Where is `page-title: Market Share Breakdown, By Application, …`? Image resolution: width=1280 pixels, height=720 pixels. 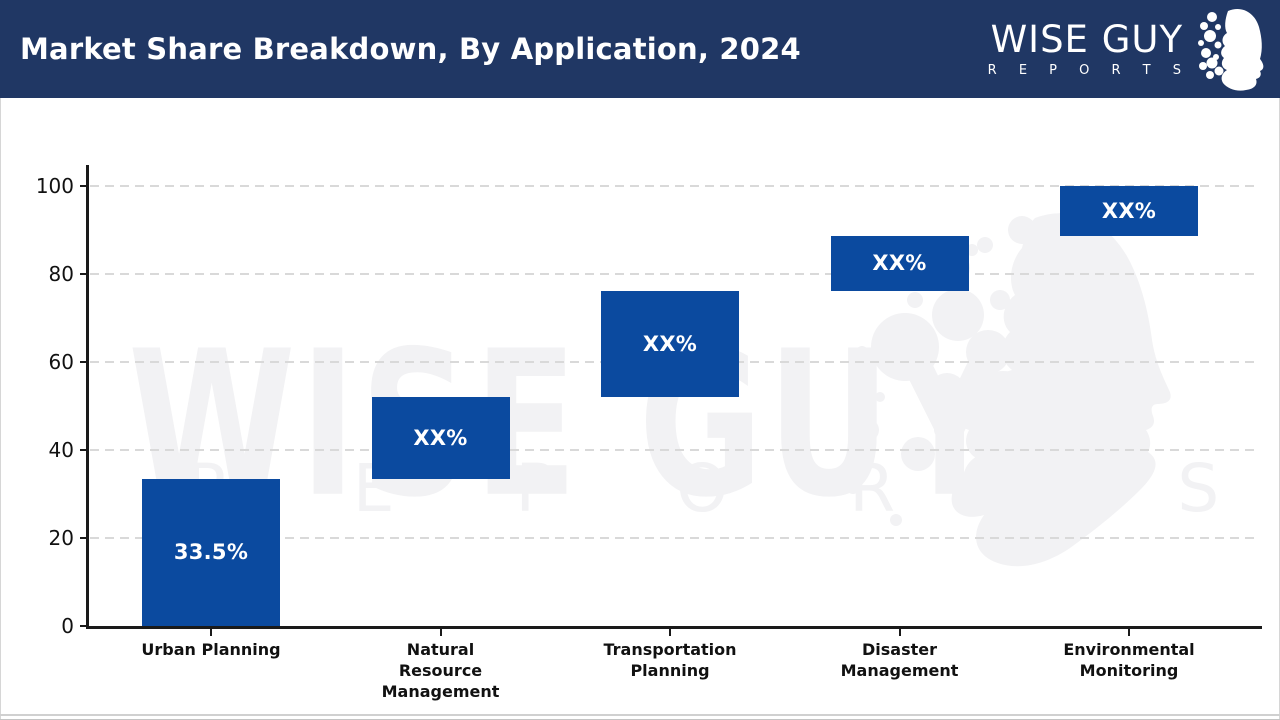 page-title: Market Share Breakdown, By Application, … is located at coordinates (410, 49).